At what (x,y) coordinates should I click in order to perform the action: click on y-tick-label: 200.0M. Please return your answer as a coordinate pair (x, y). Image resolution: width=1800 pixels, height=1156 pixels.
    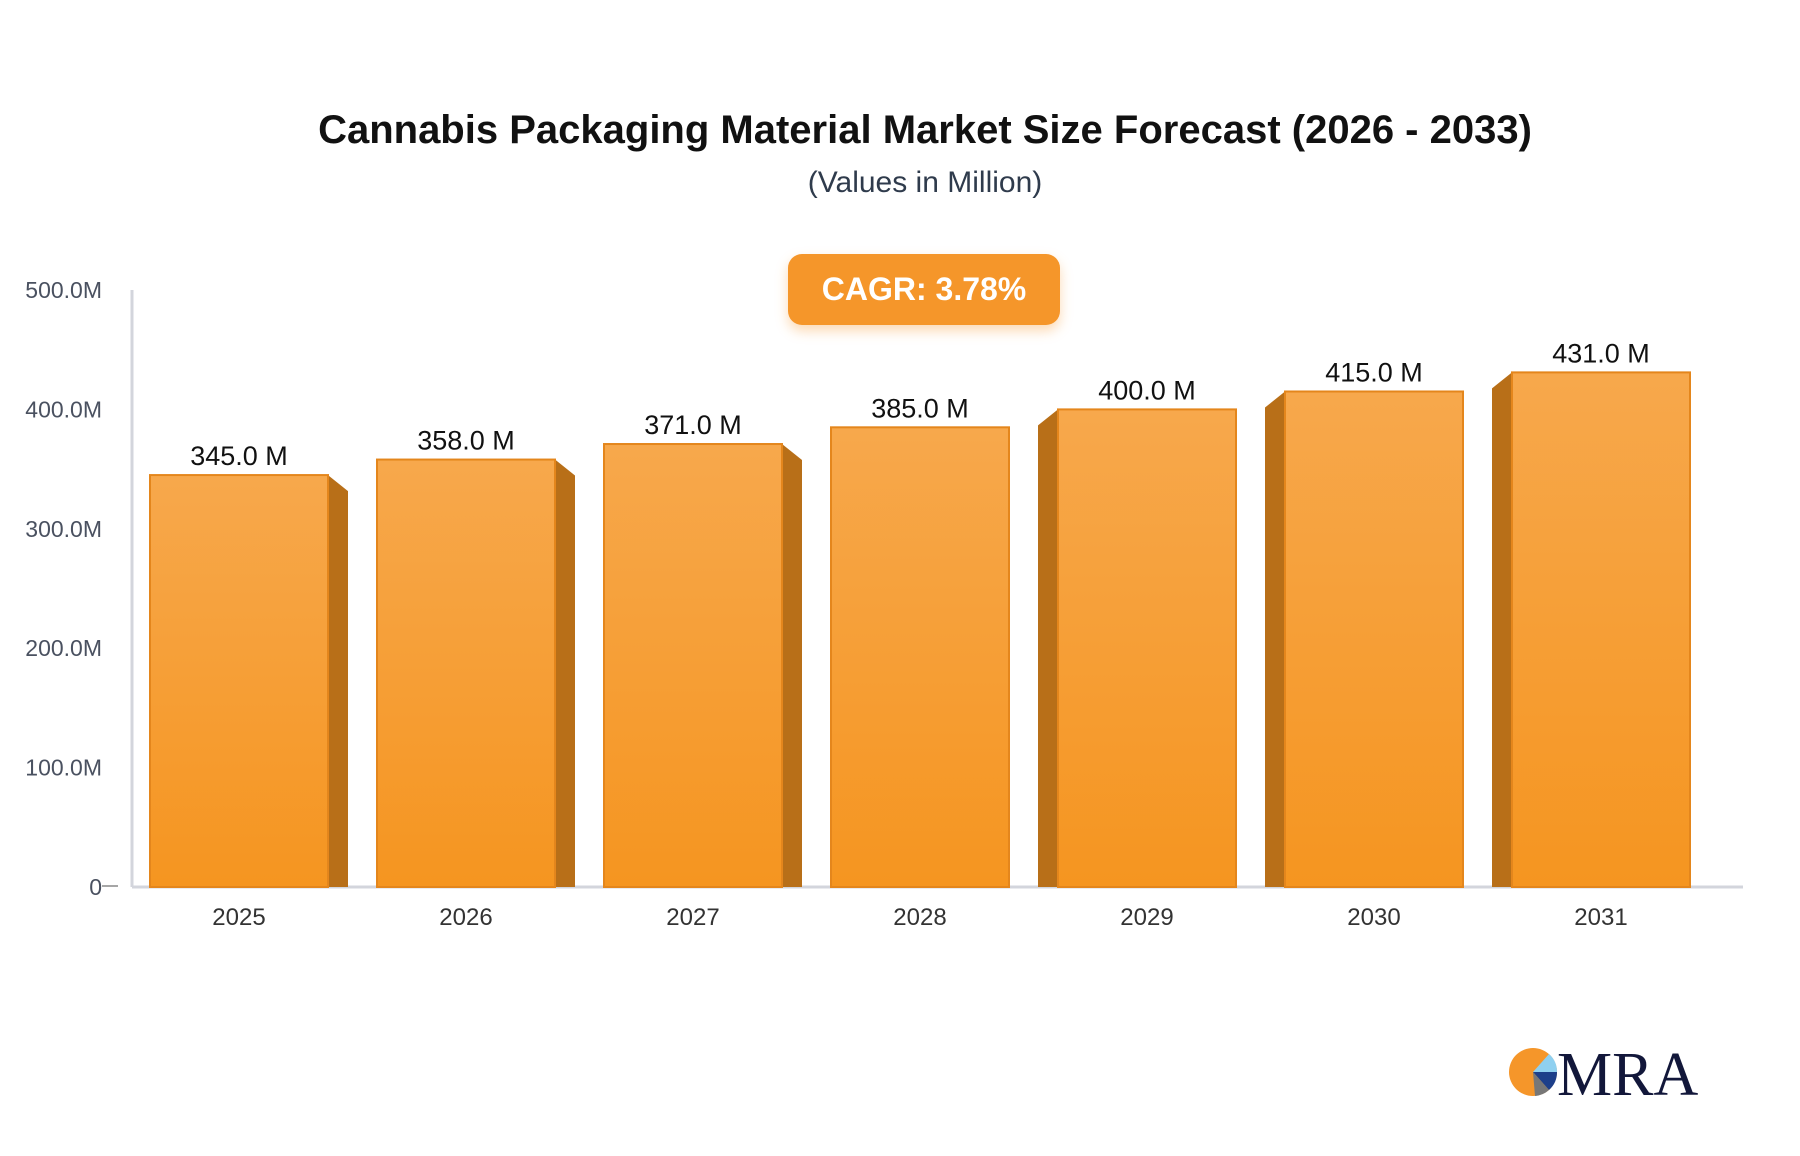
    Looking at the image, I should click on (63, 648).